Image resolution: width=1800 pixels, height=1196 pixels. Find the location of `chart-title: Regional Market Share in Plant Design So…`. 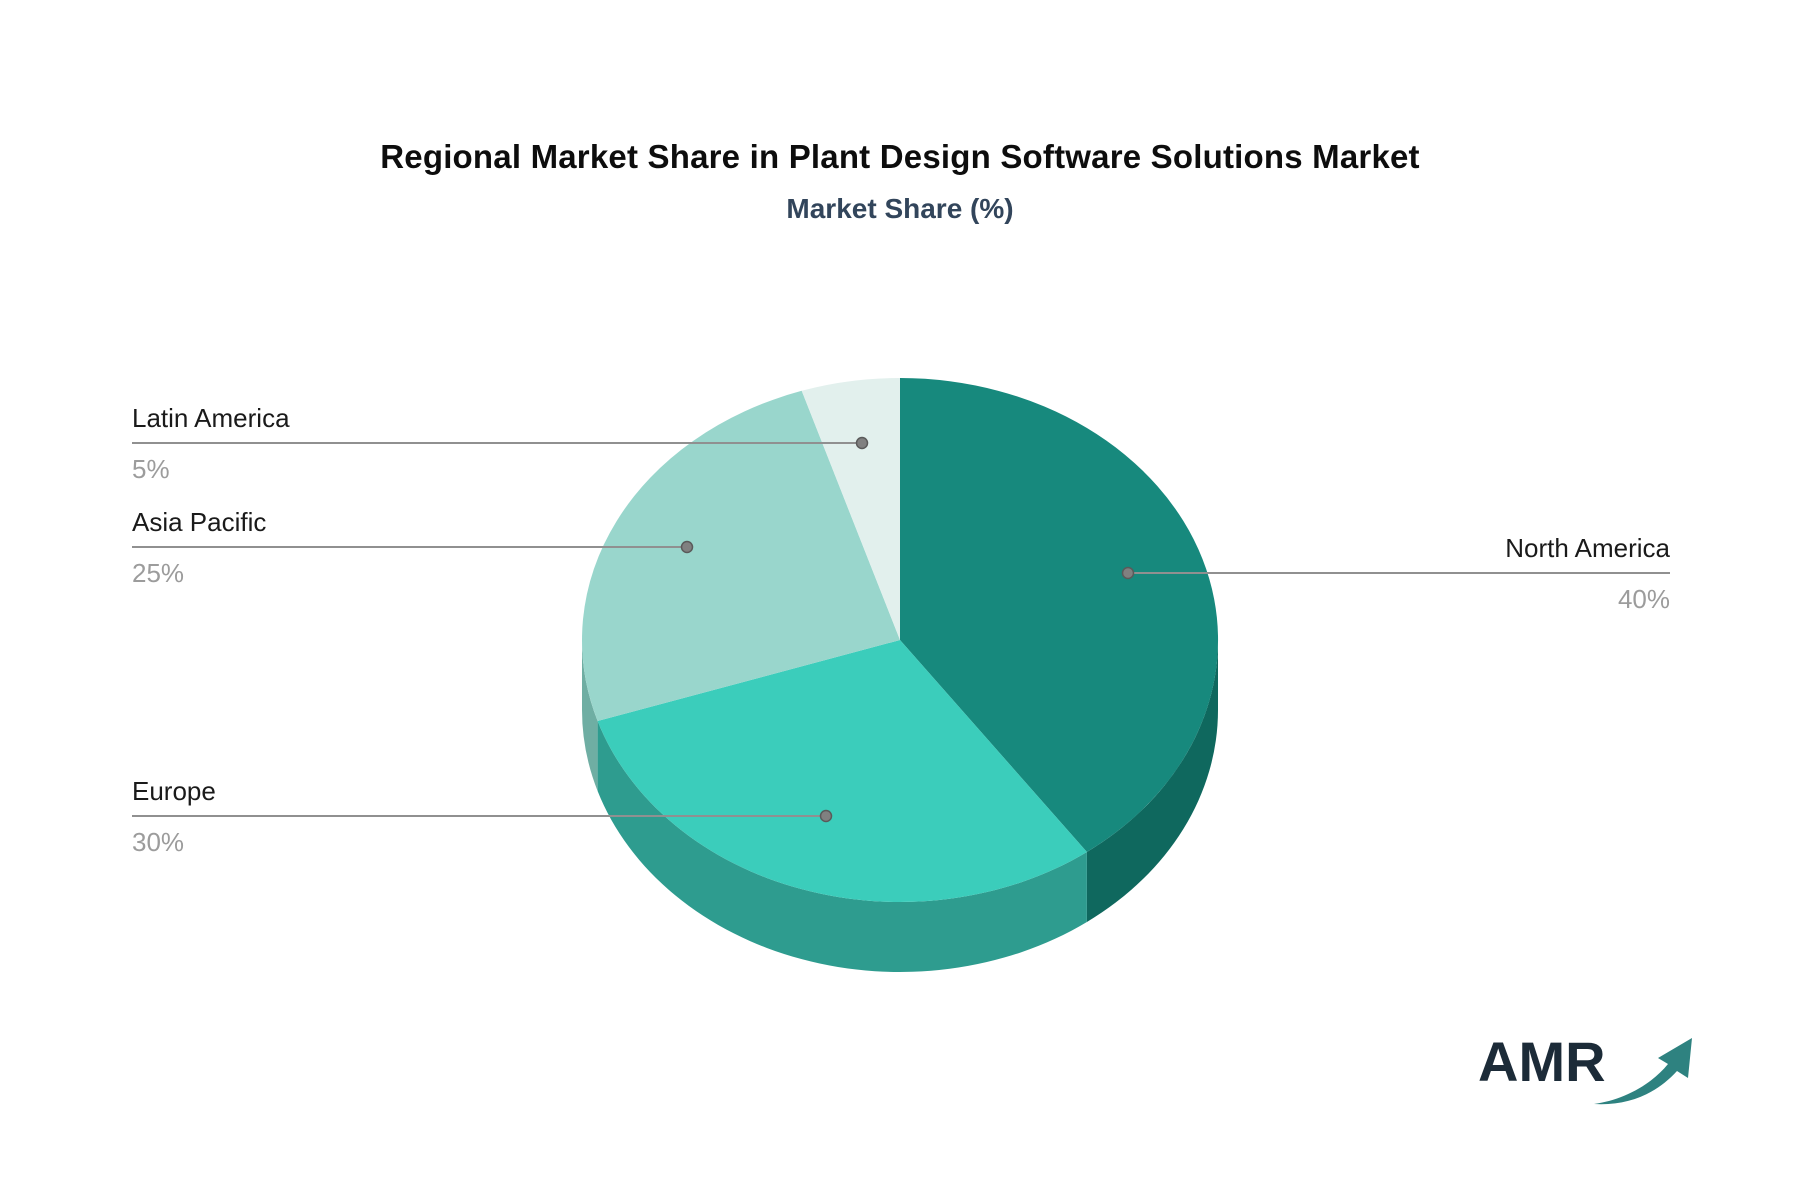

chart-title: Regional Market Share in Plant Design So… is located at coordinates (900, 156).